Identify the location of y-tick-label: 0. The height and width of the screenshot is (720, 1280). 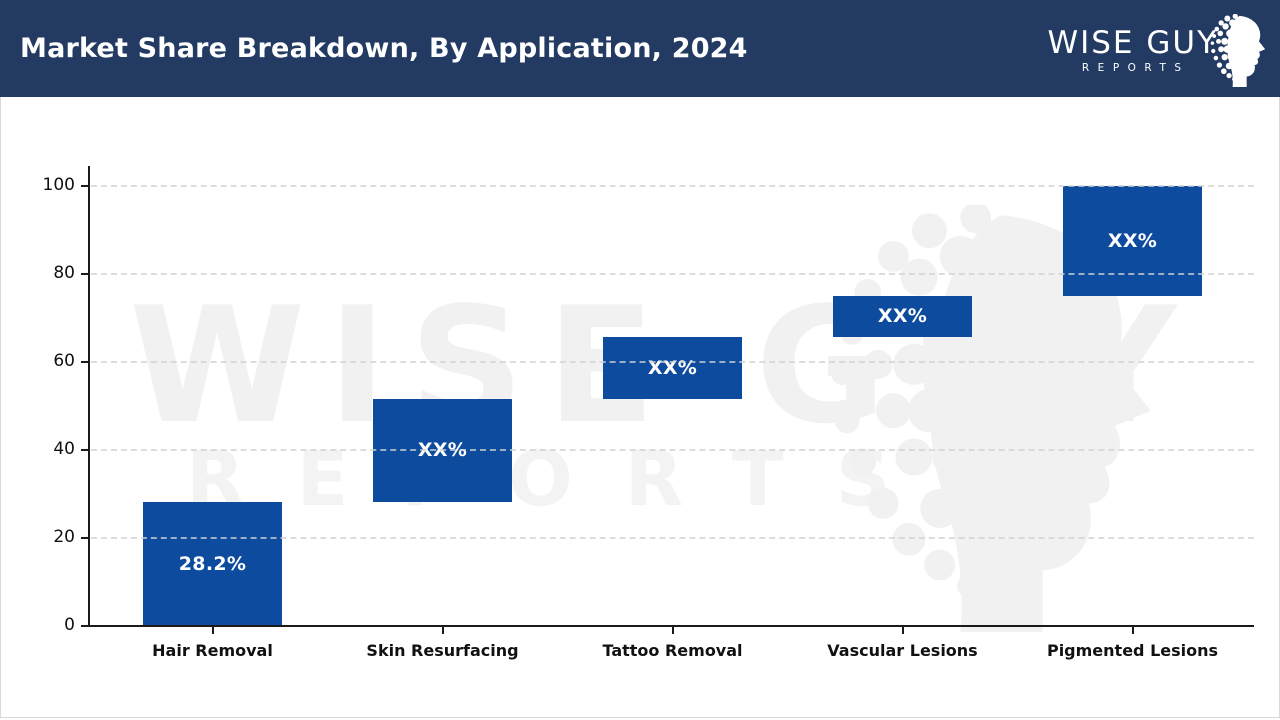
(69, 625).